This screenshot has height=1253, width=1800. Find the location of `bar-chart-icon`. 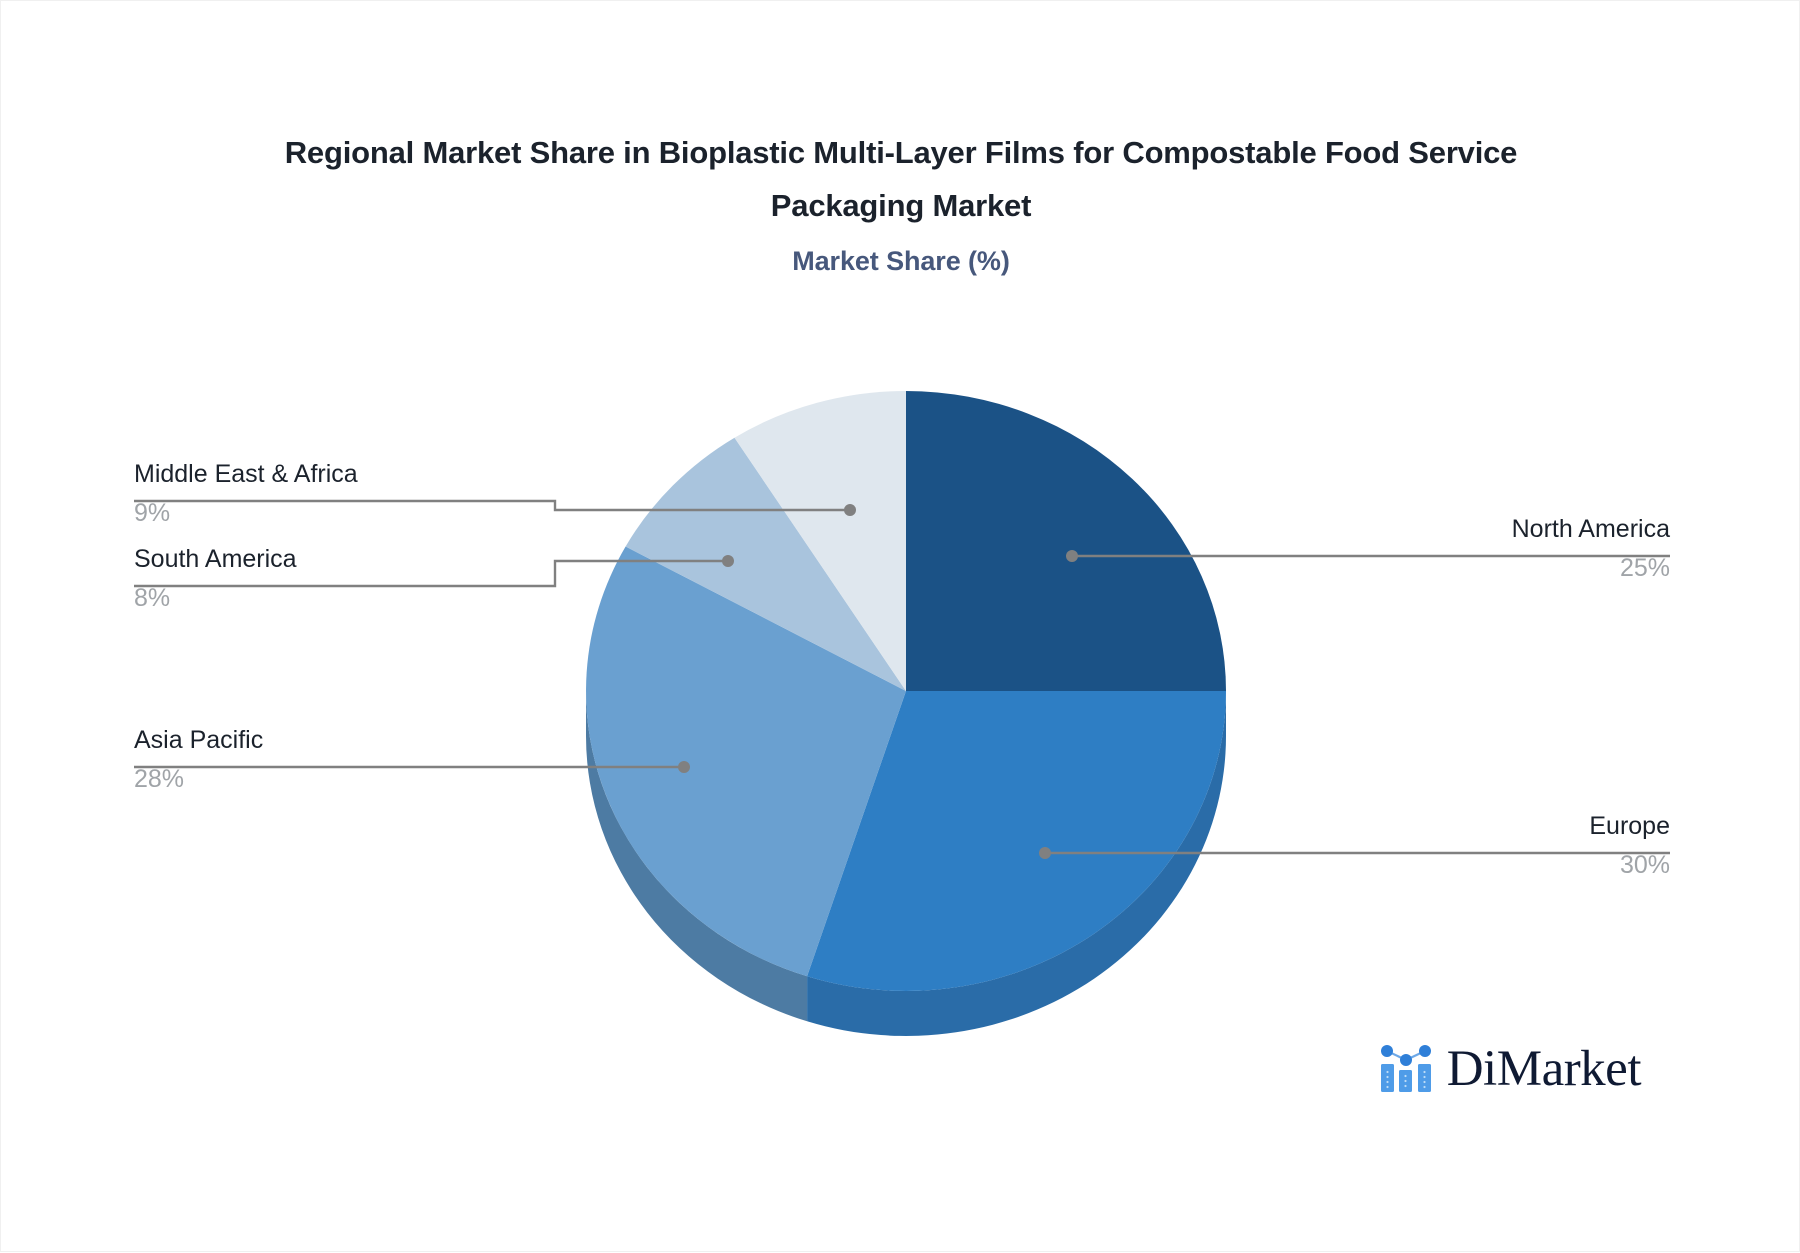

bar-chart-icon is located at coordinates (1405, 1068).